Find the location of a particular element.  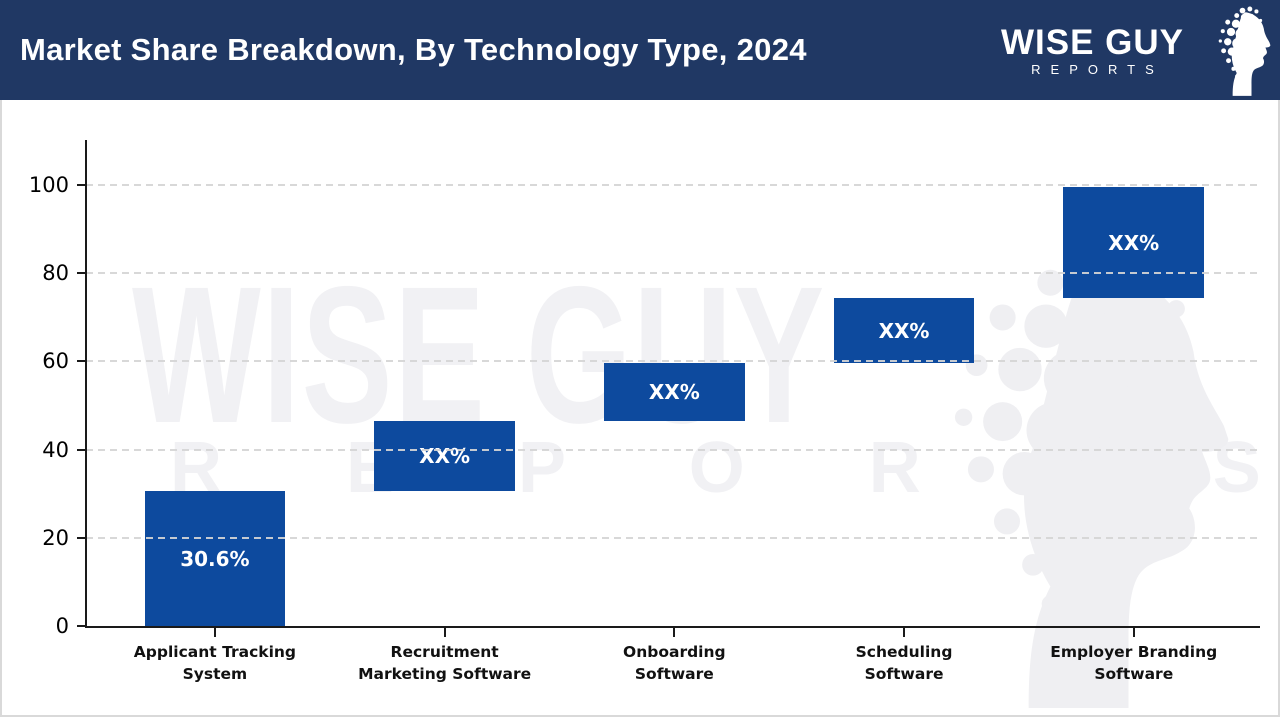

brand-subtitle: REPORTS is located at coordinates (1097, 69).